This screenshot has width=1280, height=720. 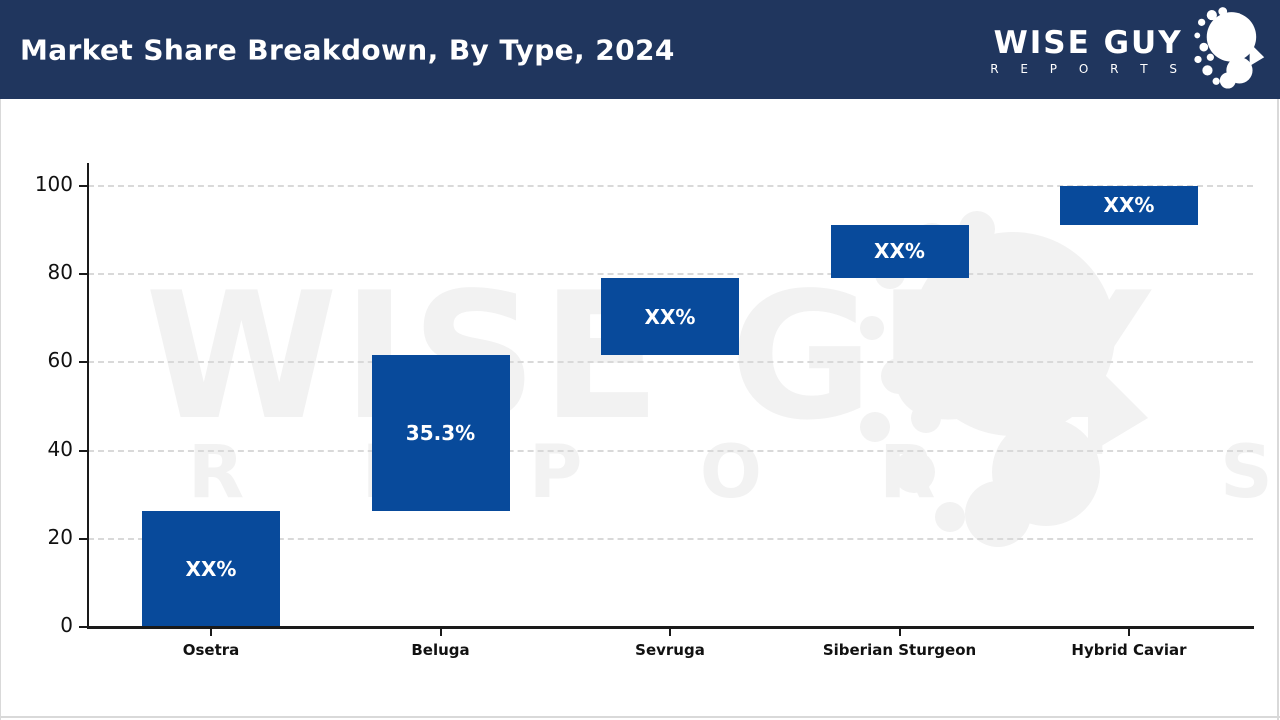 What do you see at coordinates (1230, 50) in the screenshot?
I see `brand-head-icon` at bounding box center [1230, 50].